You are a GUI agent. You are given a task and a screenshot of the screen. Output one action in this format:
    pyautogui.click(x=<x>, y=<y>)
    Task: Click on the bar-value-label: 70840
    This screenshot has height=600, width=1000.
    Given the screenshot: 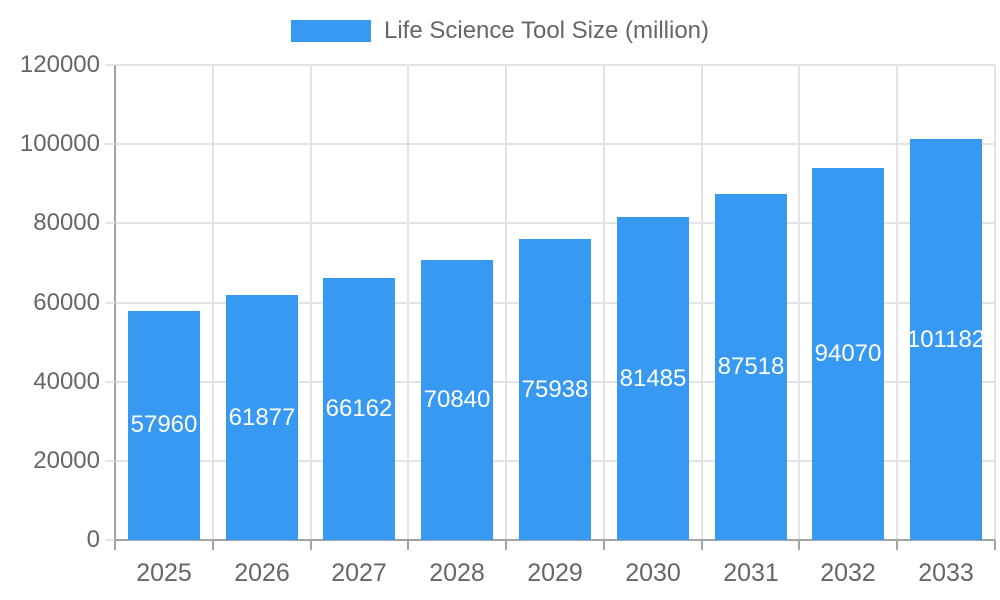 What is the action you would take?
    pyautogui.click(x=457, y=399)
    